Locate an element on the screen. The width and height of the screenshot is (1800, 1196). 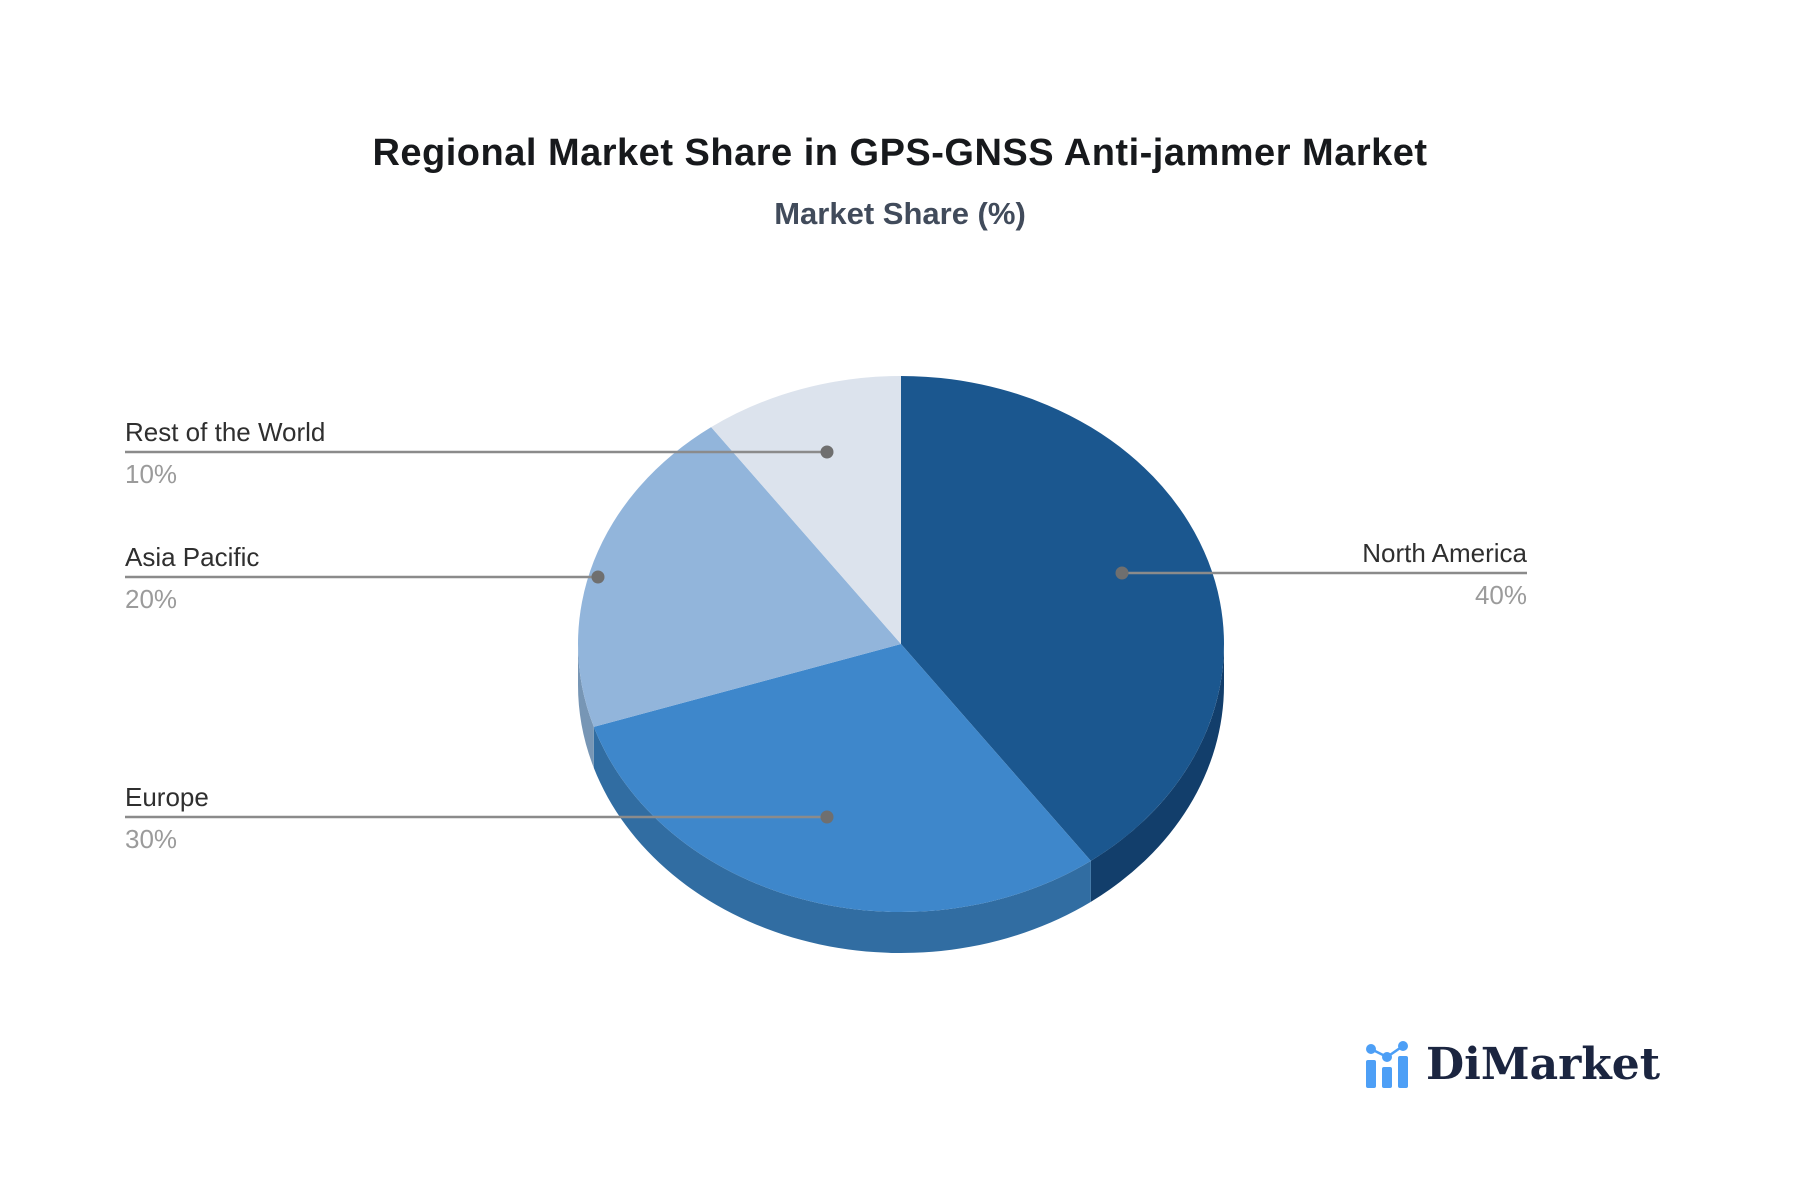
slice-label-value: 40% is located at coordinates (1500, 595).